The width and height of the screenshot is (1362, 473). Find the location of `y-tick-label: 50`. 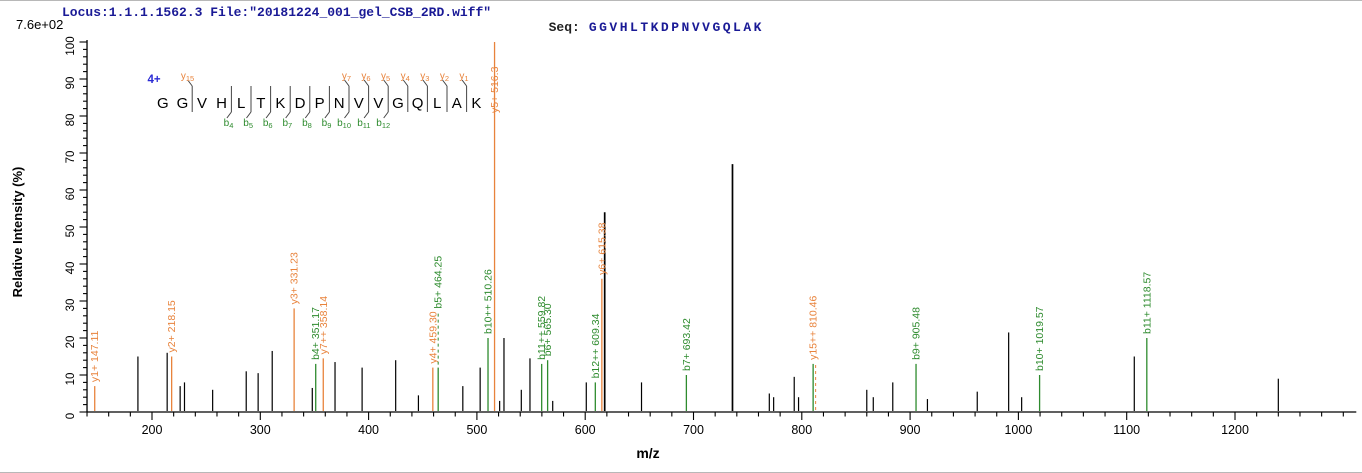

y-tick-label: 50 is located at coordinates (71, 231).